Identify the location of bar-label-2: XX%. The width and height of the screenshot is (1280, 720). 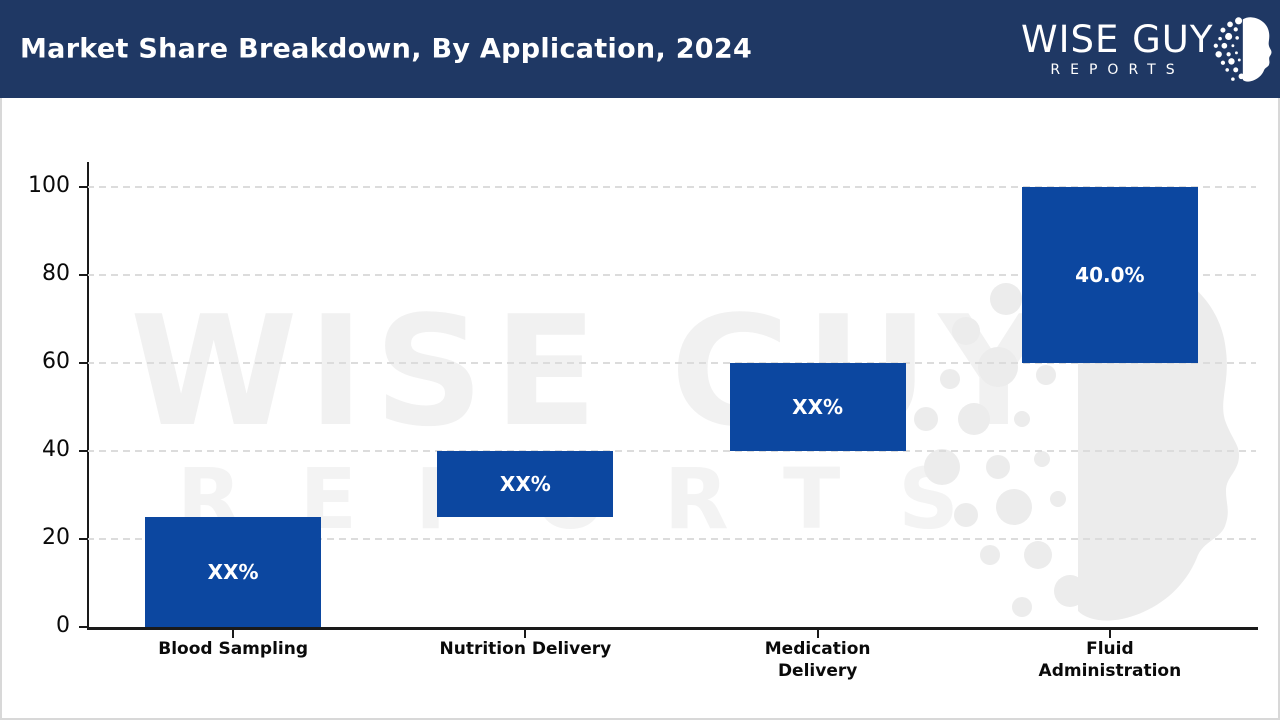
(818, 407).